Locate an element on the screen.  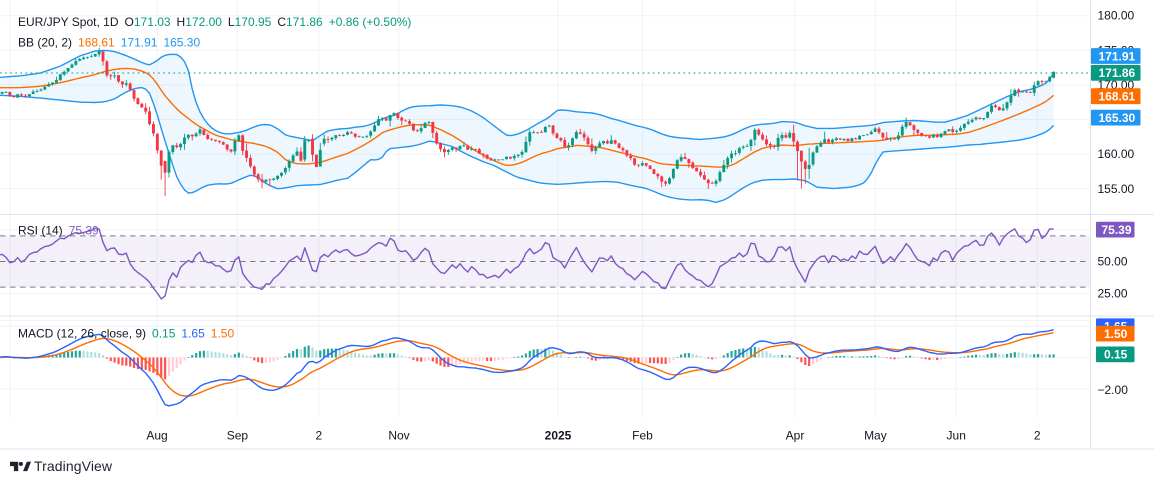
svg-text: Jun is located at coordinates (956, 436).